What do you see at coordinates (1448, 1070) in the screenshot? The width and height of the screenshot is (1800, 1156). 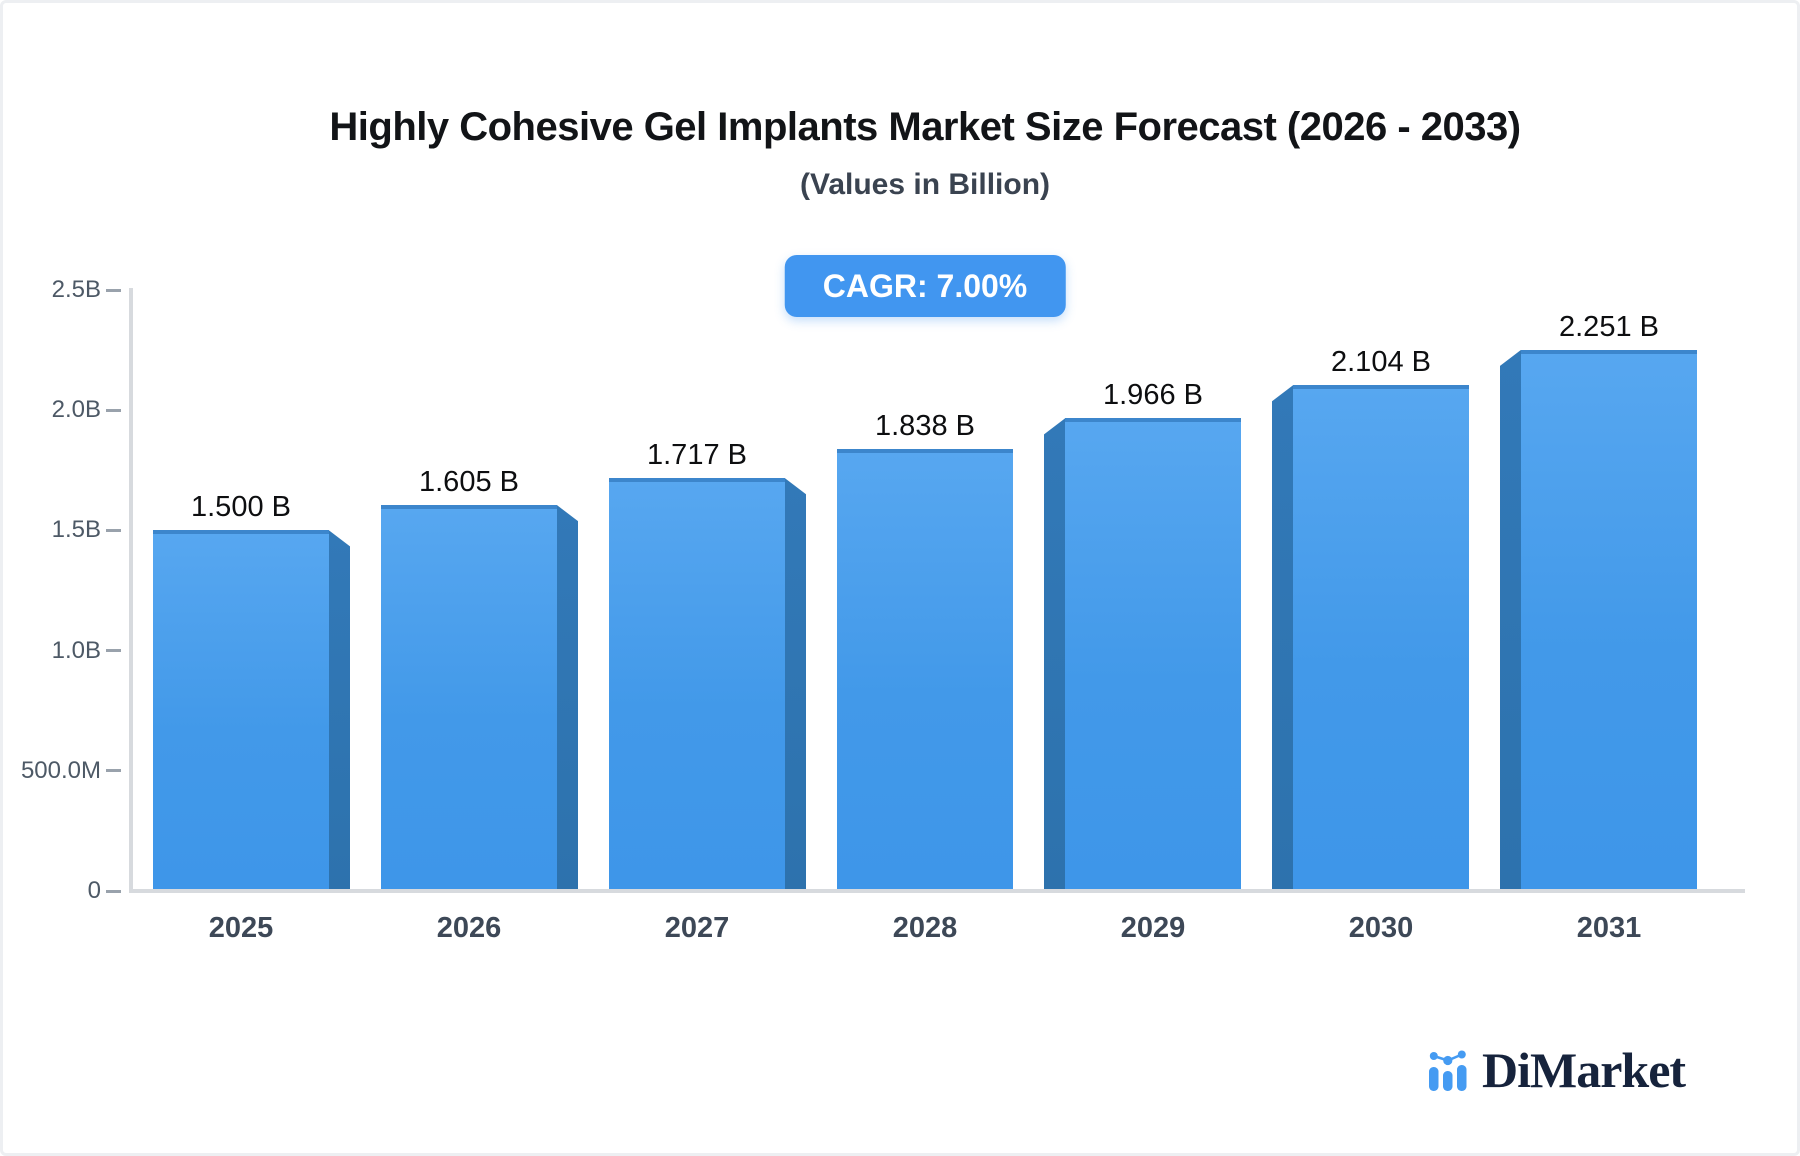 I see `mini-bar-chart-logo-icon` at bounding box center [1448, 1070].